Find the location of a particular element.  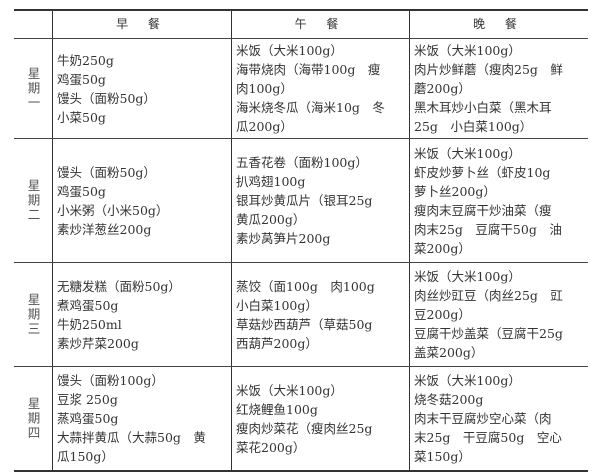

menu-line: 瓜200g） is located at coordinates (264, 126).